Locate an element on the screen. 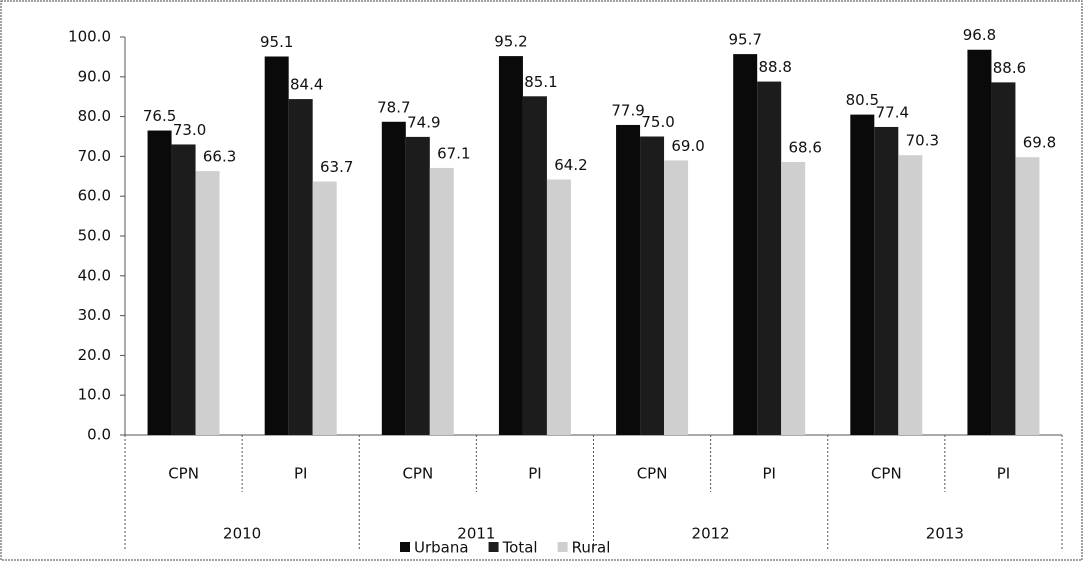 Image resolution: width=1083 pixels, height=561 pixels. value-label: 88.6 is located at coordinates (1009, 68).